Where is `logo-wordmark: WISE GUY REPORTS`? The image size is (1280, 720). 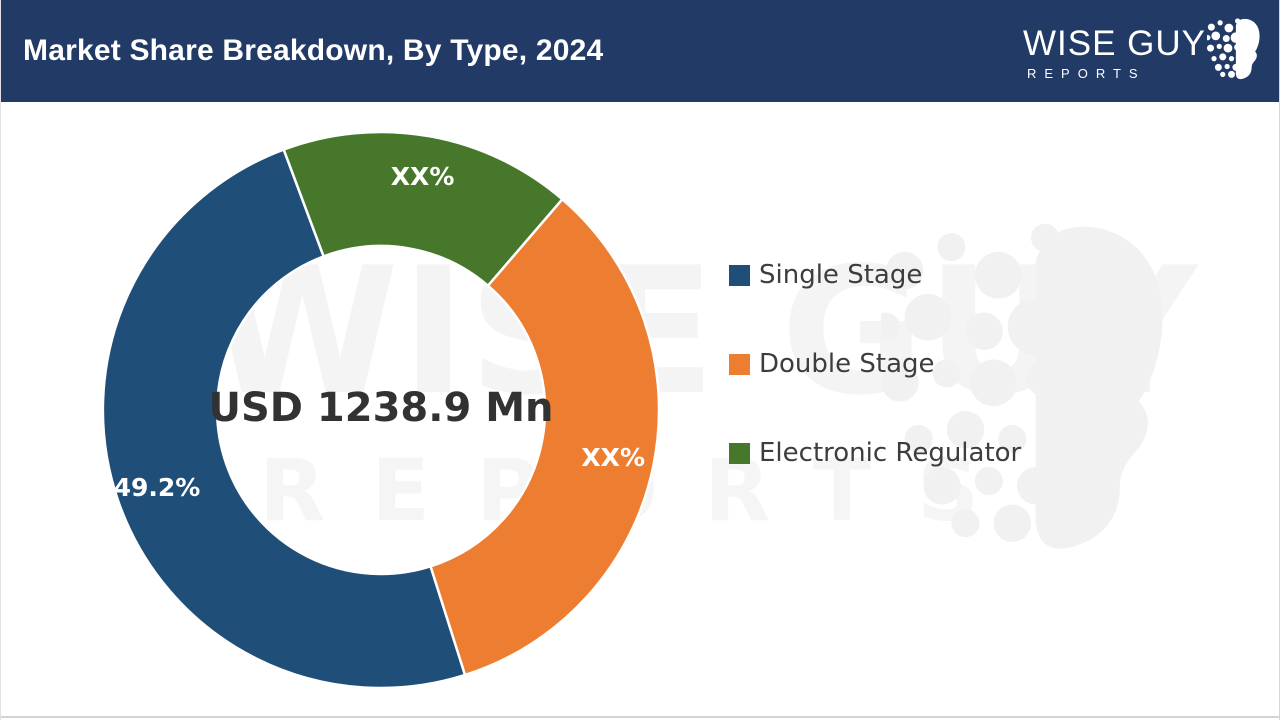 logo-wordmark: WISE GUY REPORTS is located at coordinates (1114, 53).